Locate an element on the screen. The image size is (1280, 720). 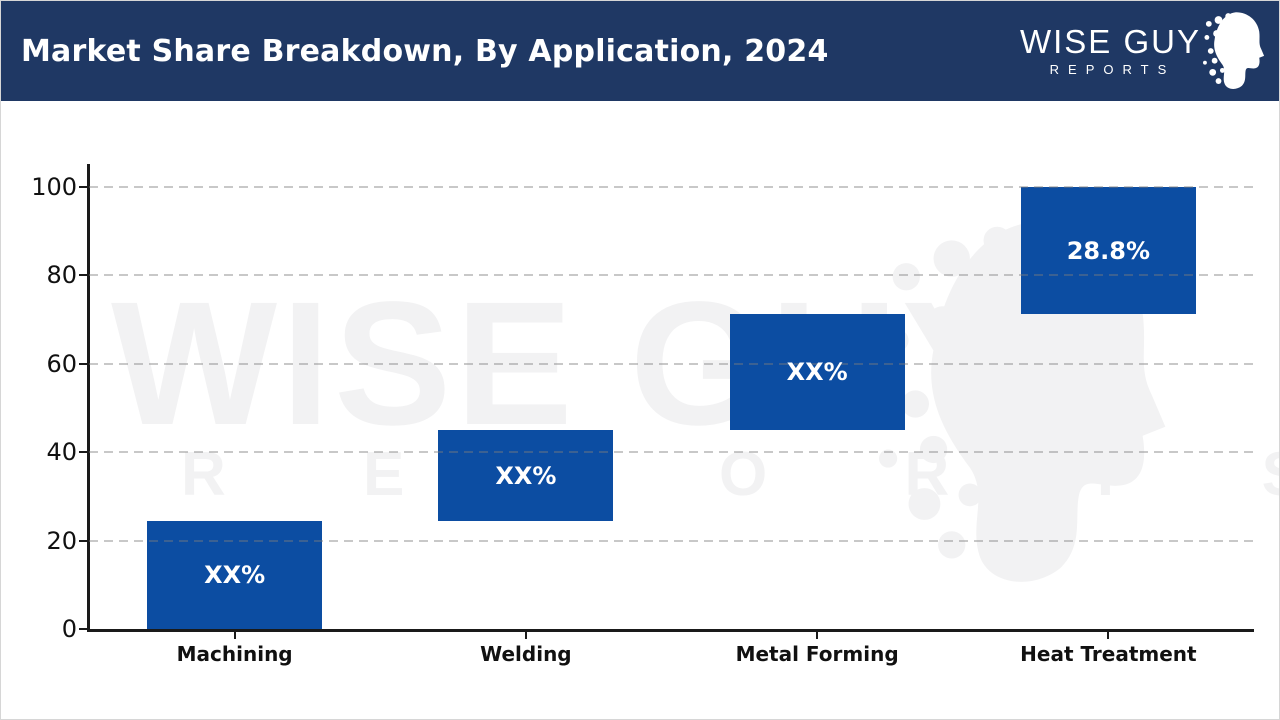
y-tick-label: 20 is located at coordinates (61, 540).